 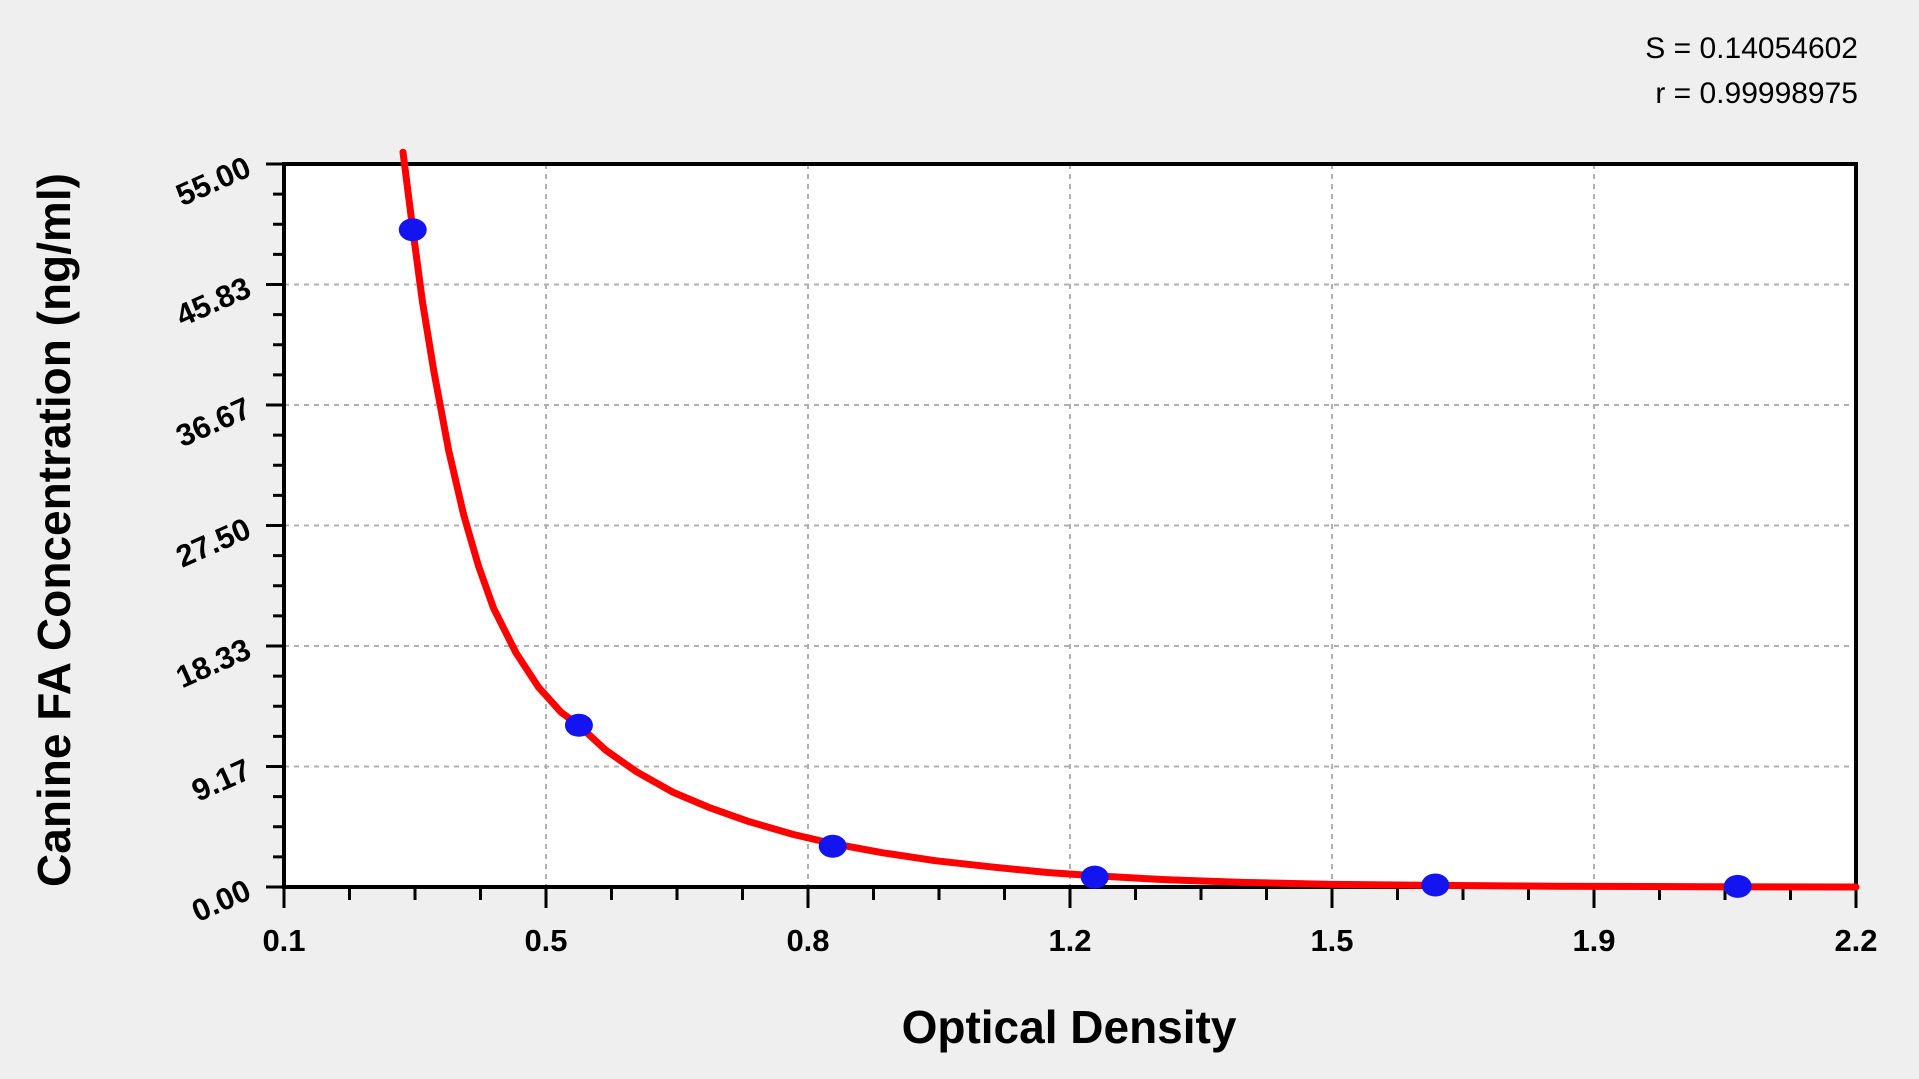 What do you see at coordinates (213, 663) in the screenshot?
I see `y-tick-label: 18.33` at bounding box center [213, 663].